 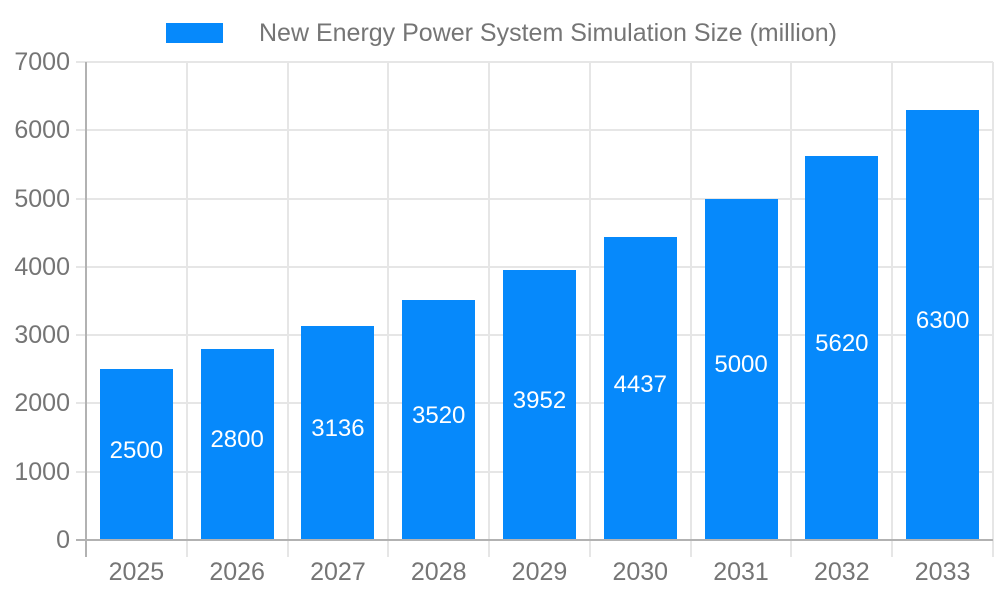 What do you see at coordinates (438, 572) in the screenshot?
I see `x-tick-label: 2028` at bounding box center [438, 572].